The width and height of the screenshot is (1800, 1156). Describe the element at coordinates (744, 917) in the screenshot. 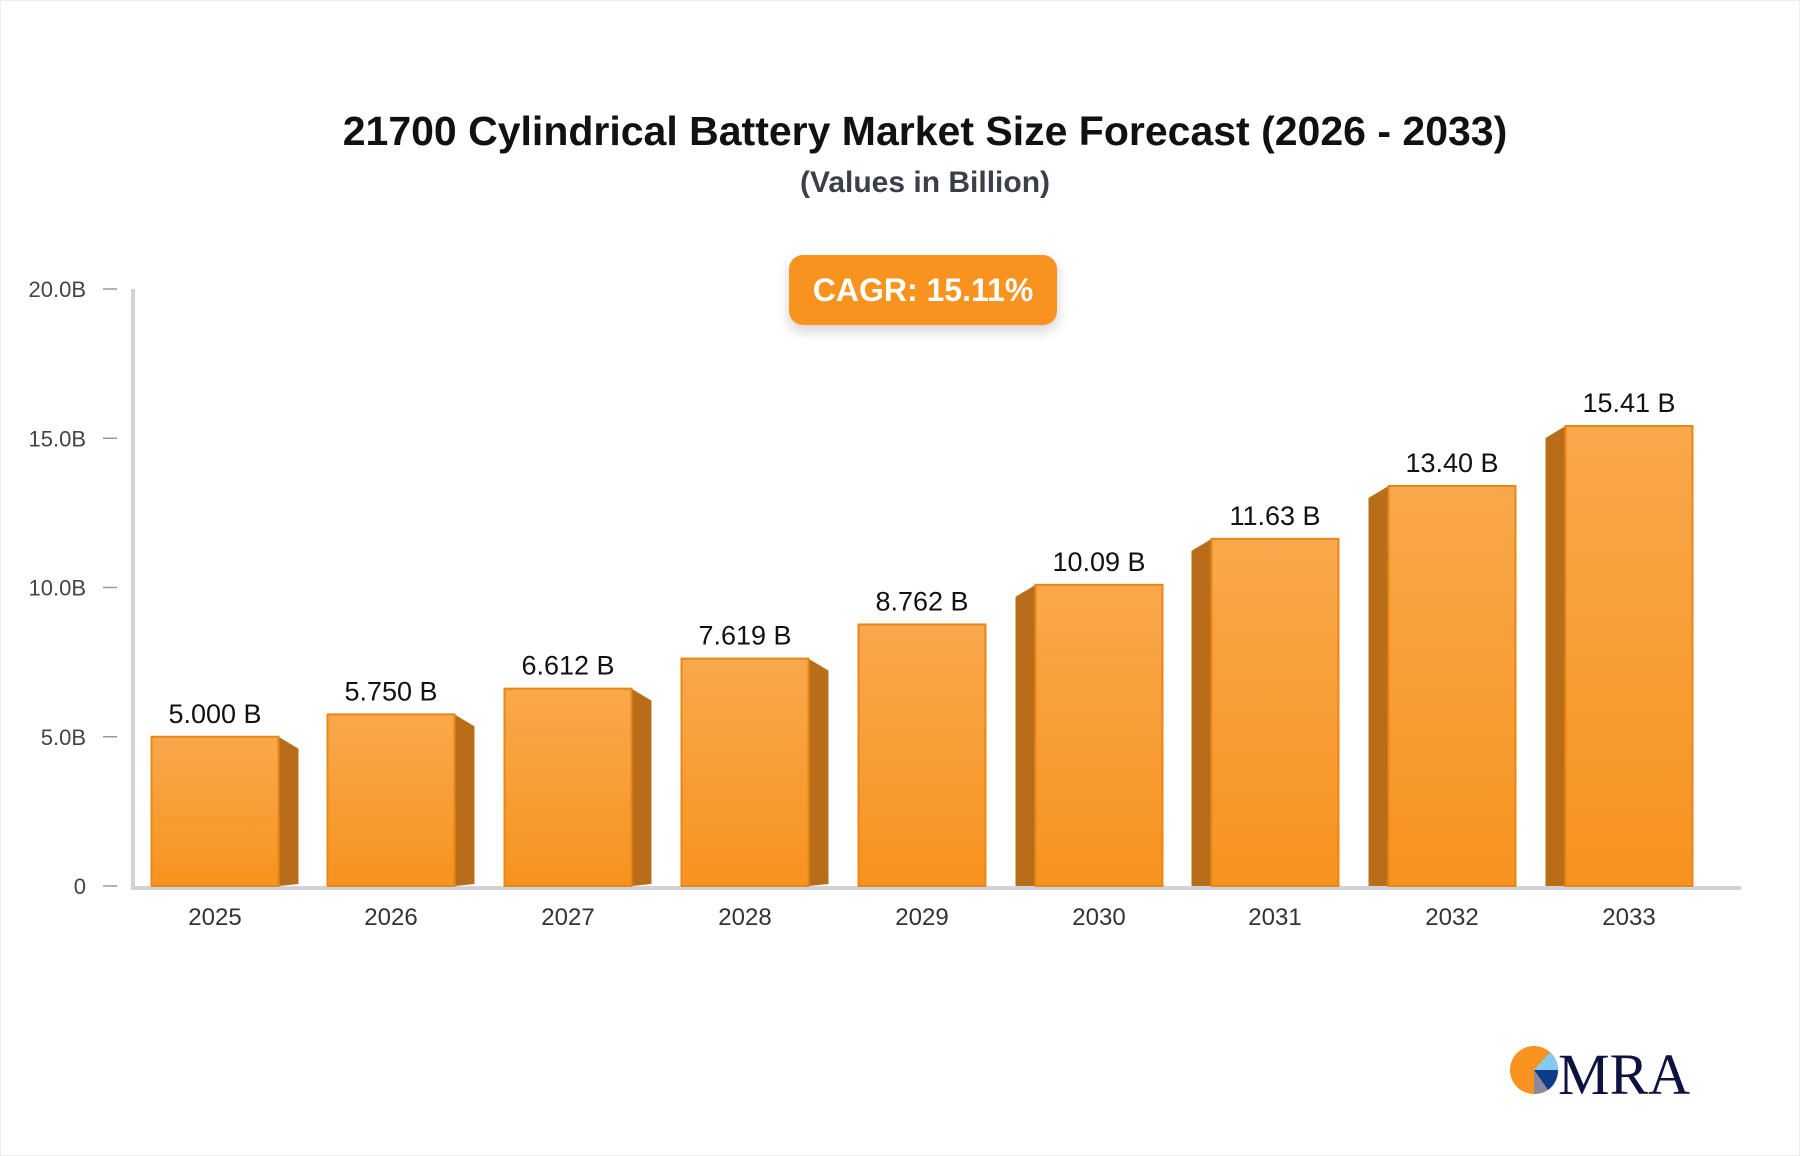

I see `x-tick-label: 2028` at that location.